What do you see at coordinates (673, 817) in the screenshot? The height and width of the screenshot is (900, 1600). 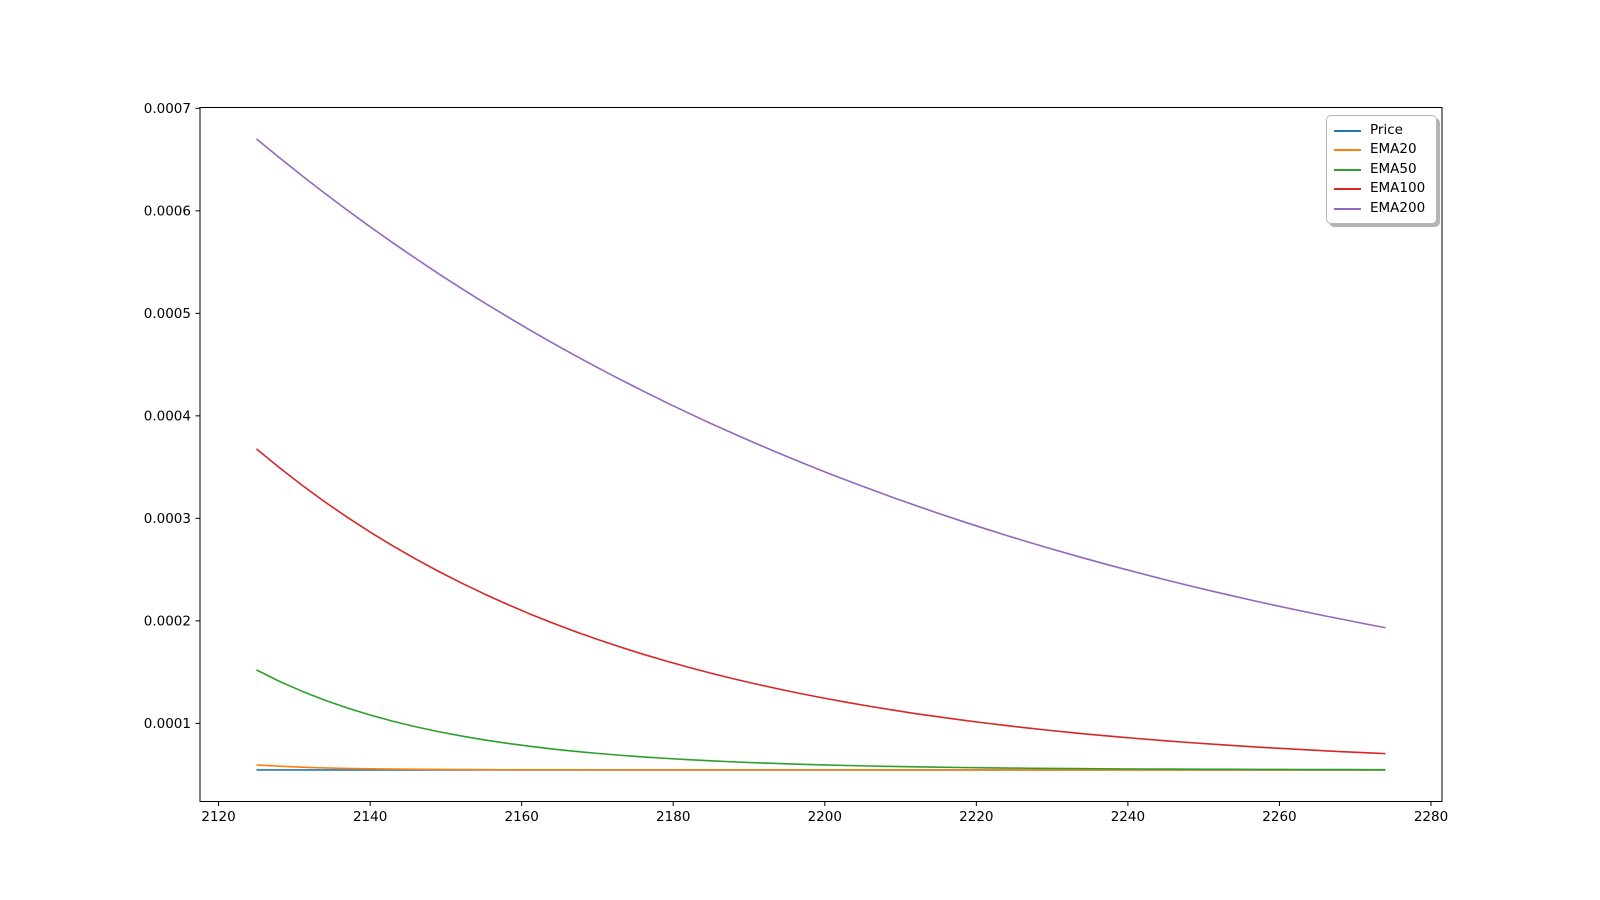 I see `x-tick-label: 2180` at bounding box center [673, 817].